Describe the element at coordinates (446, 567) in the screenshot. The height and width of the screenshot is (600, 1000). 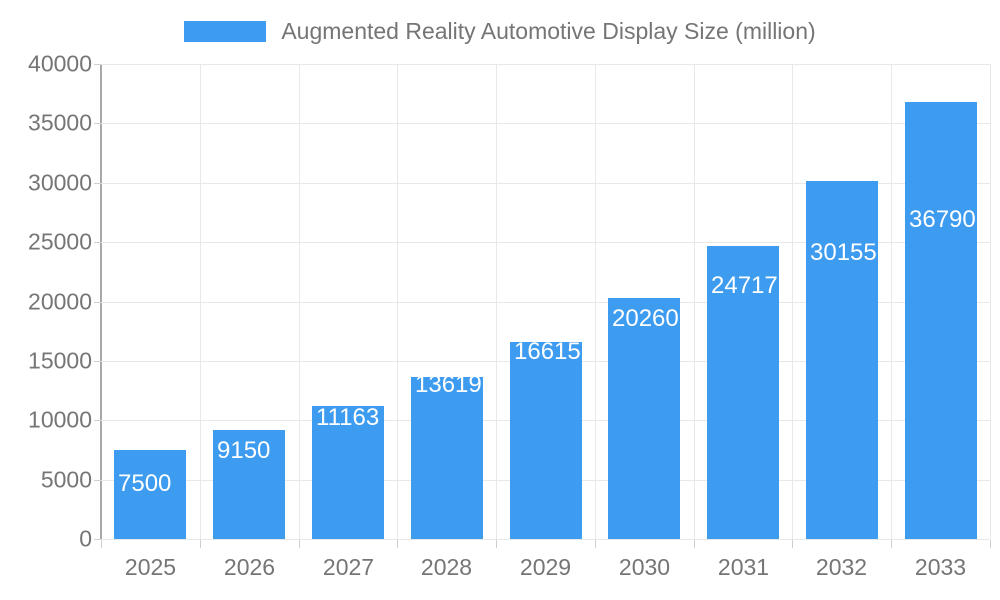
I see `x-axis-tick-label: 2028` at that location.